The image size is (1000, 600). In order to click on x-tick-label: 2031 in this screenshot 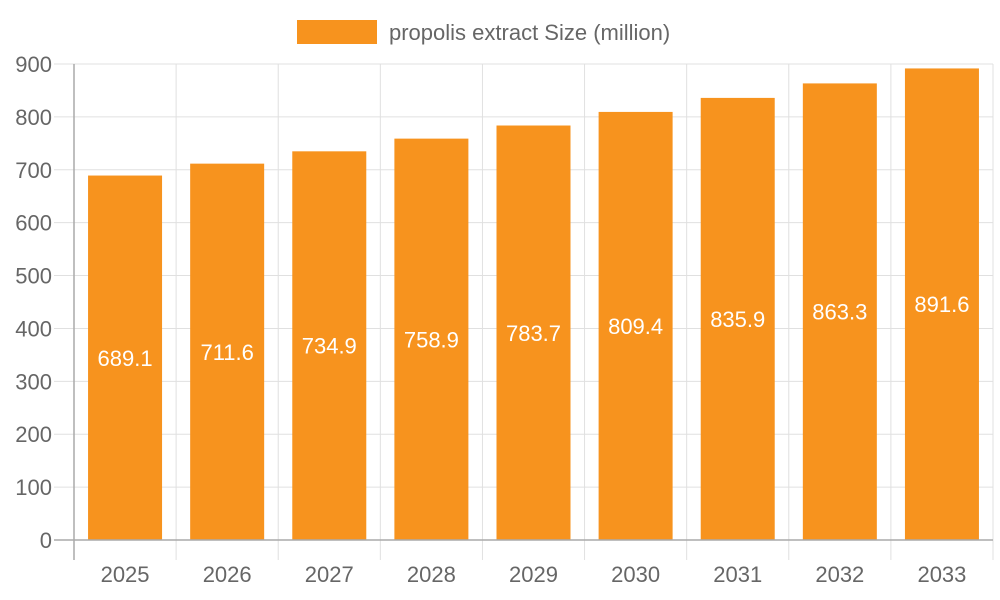, I will do `click(737, 574)`.